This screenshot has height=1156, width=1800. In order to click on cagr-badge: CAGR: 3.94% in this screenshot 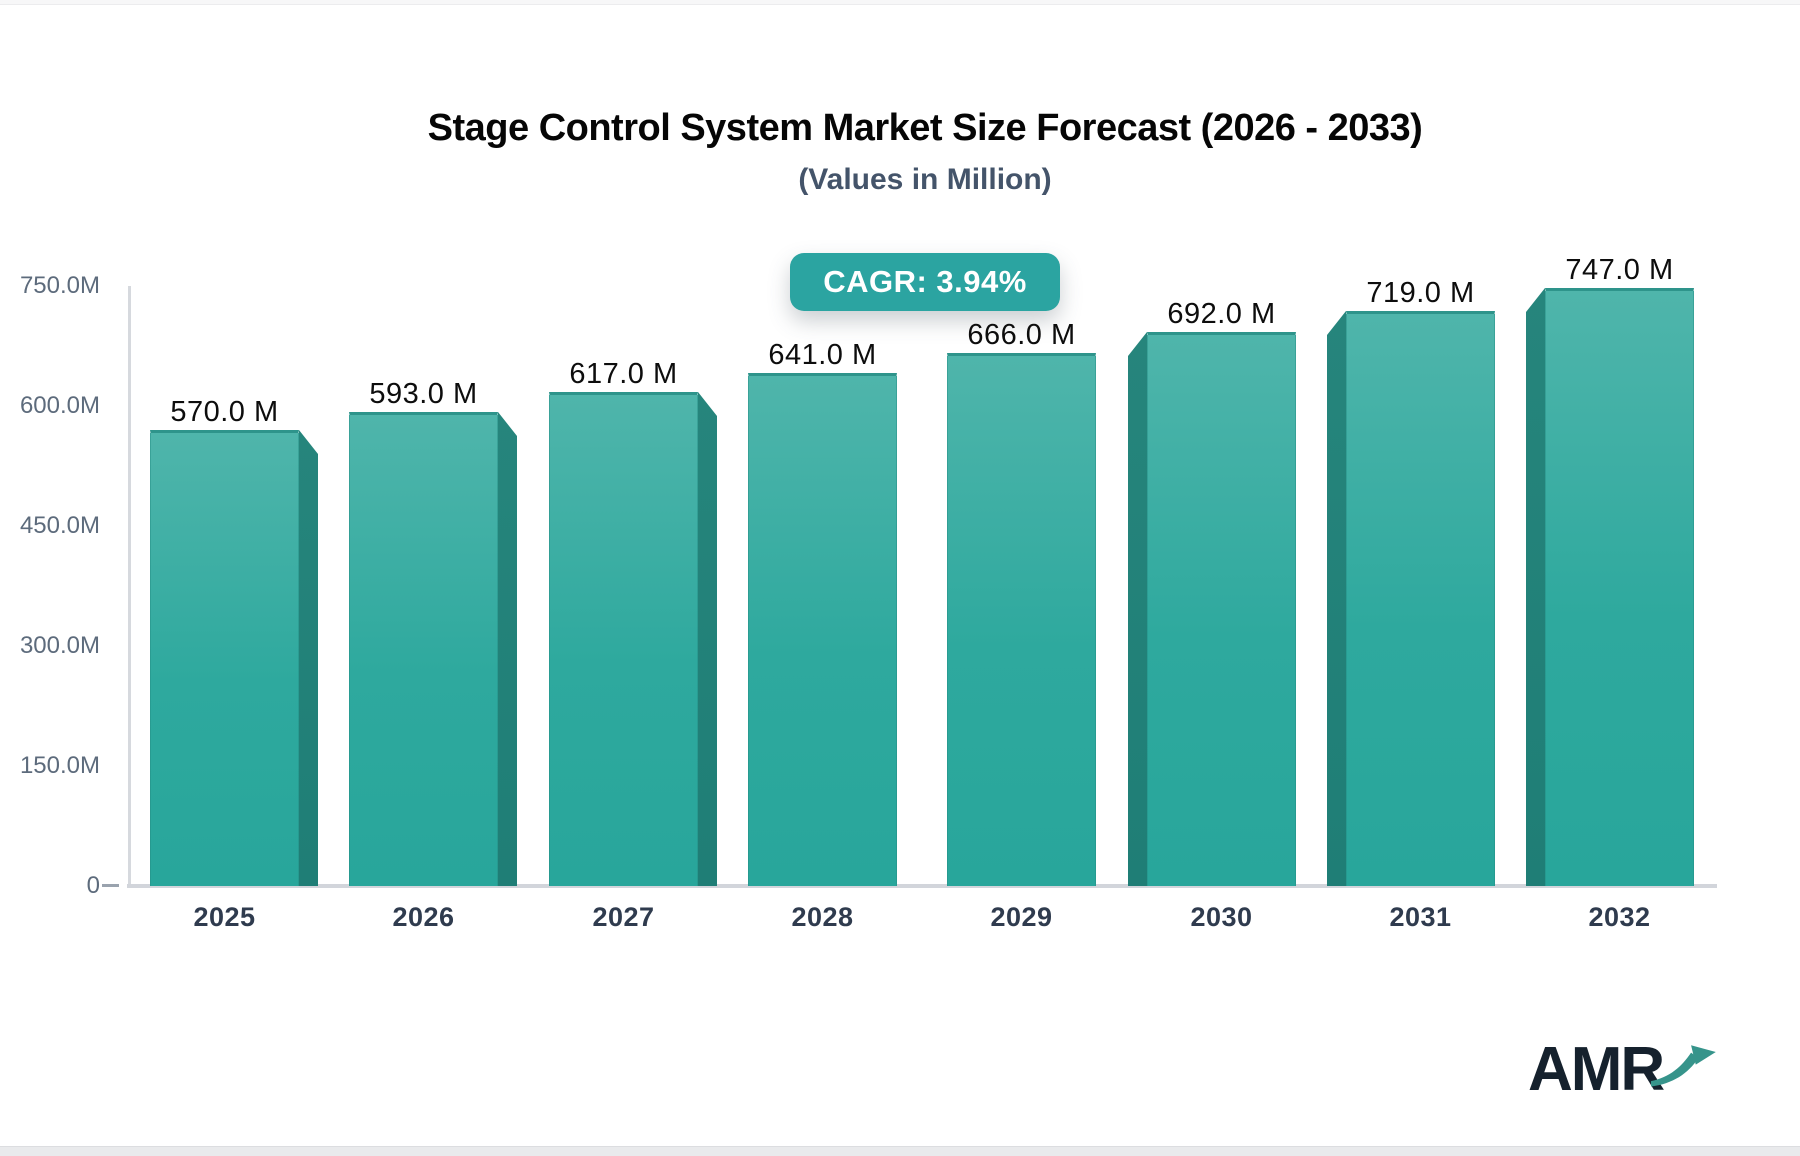, I will do `click(925, 282)`.